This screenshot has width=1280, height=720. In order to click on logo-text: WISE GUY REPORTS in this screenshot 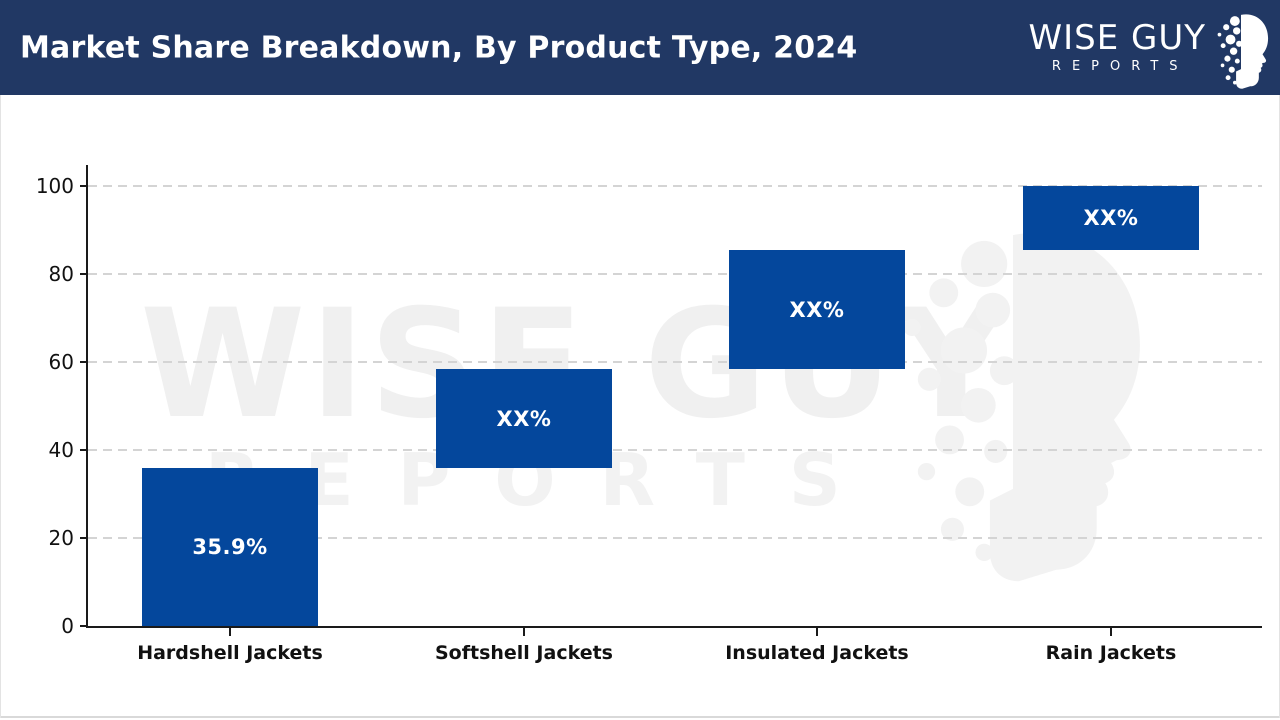, I will do `click(1117, 46)`.